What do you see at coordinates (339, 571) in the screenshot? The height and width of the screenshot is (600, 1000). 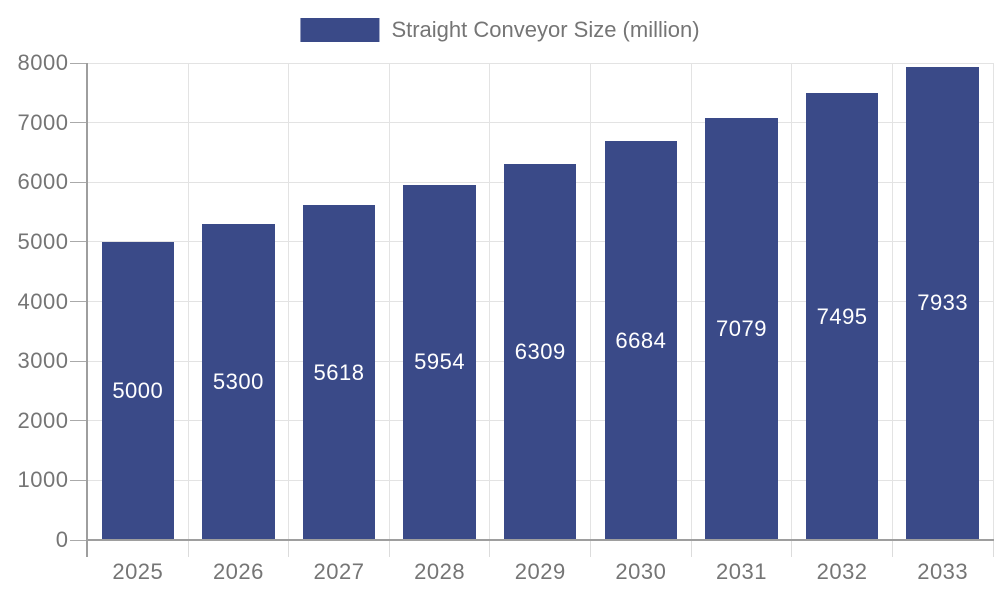 I see `x-tick-label: 2027` at bounding box center [339, 571].